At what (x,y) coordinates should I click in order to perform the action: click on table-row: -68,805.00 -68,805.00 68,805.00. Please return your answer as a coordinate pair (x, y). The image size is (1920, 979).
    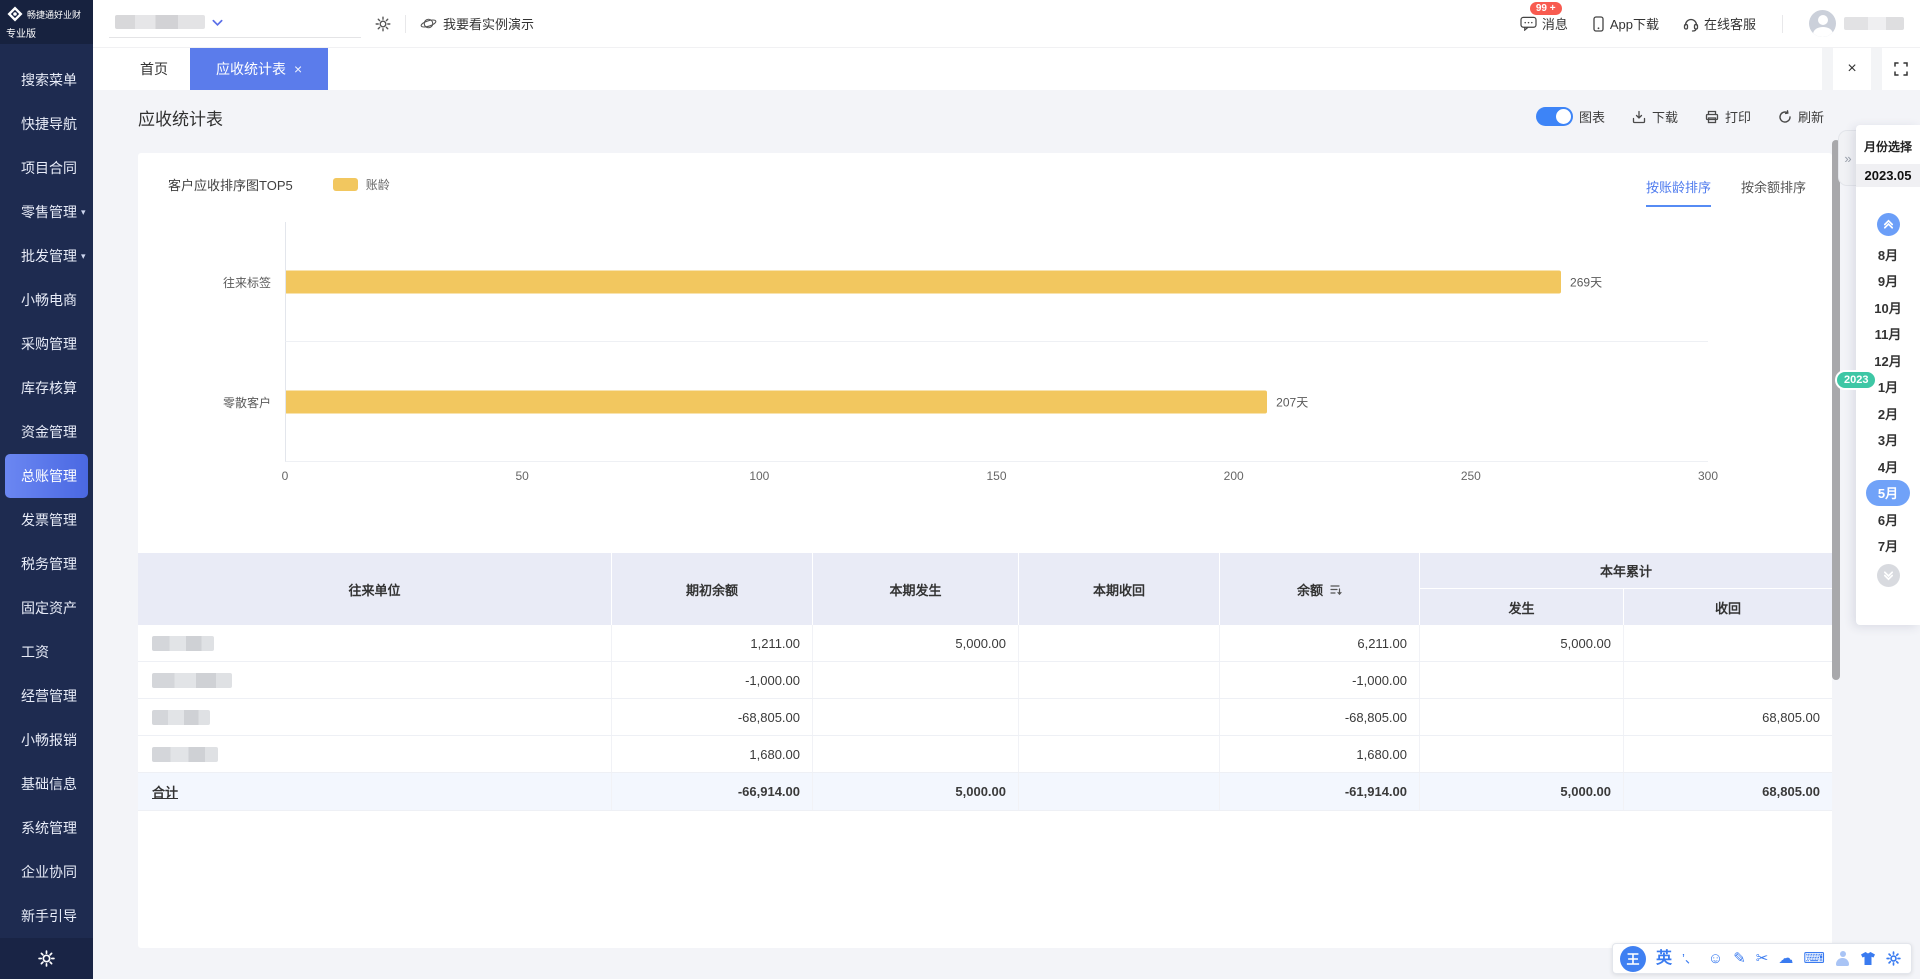
    Looking at the image, I should click on (985, 717).